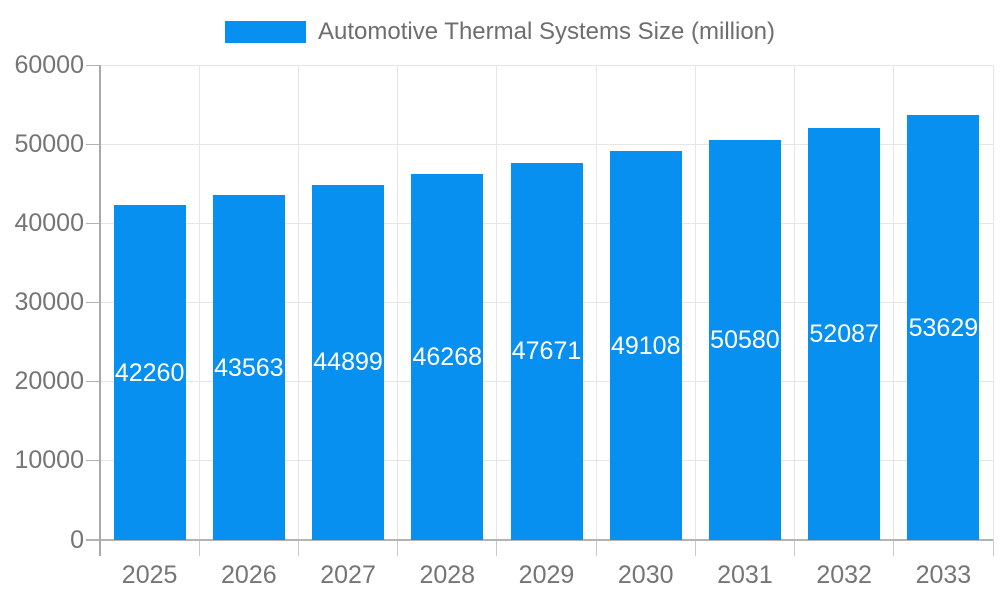 This screenshot has width=1000, height=600. I want to click on y-axis-label: 40000, so click(49, 222).